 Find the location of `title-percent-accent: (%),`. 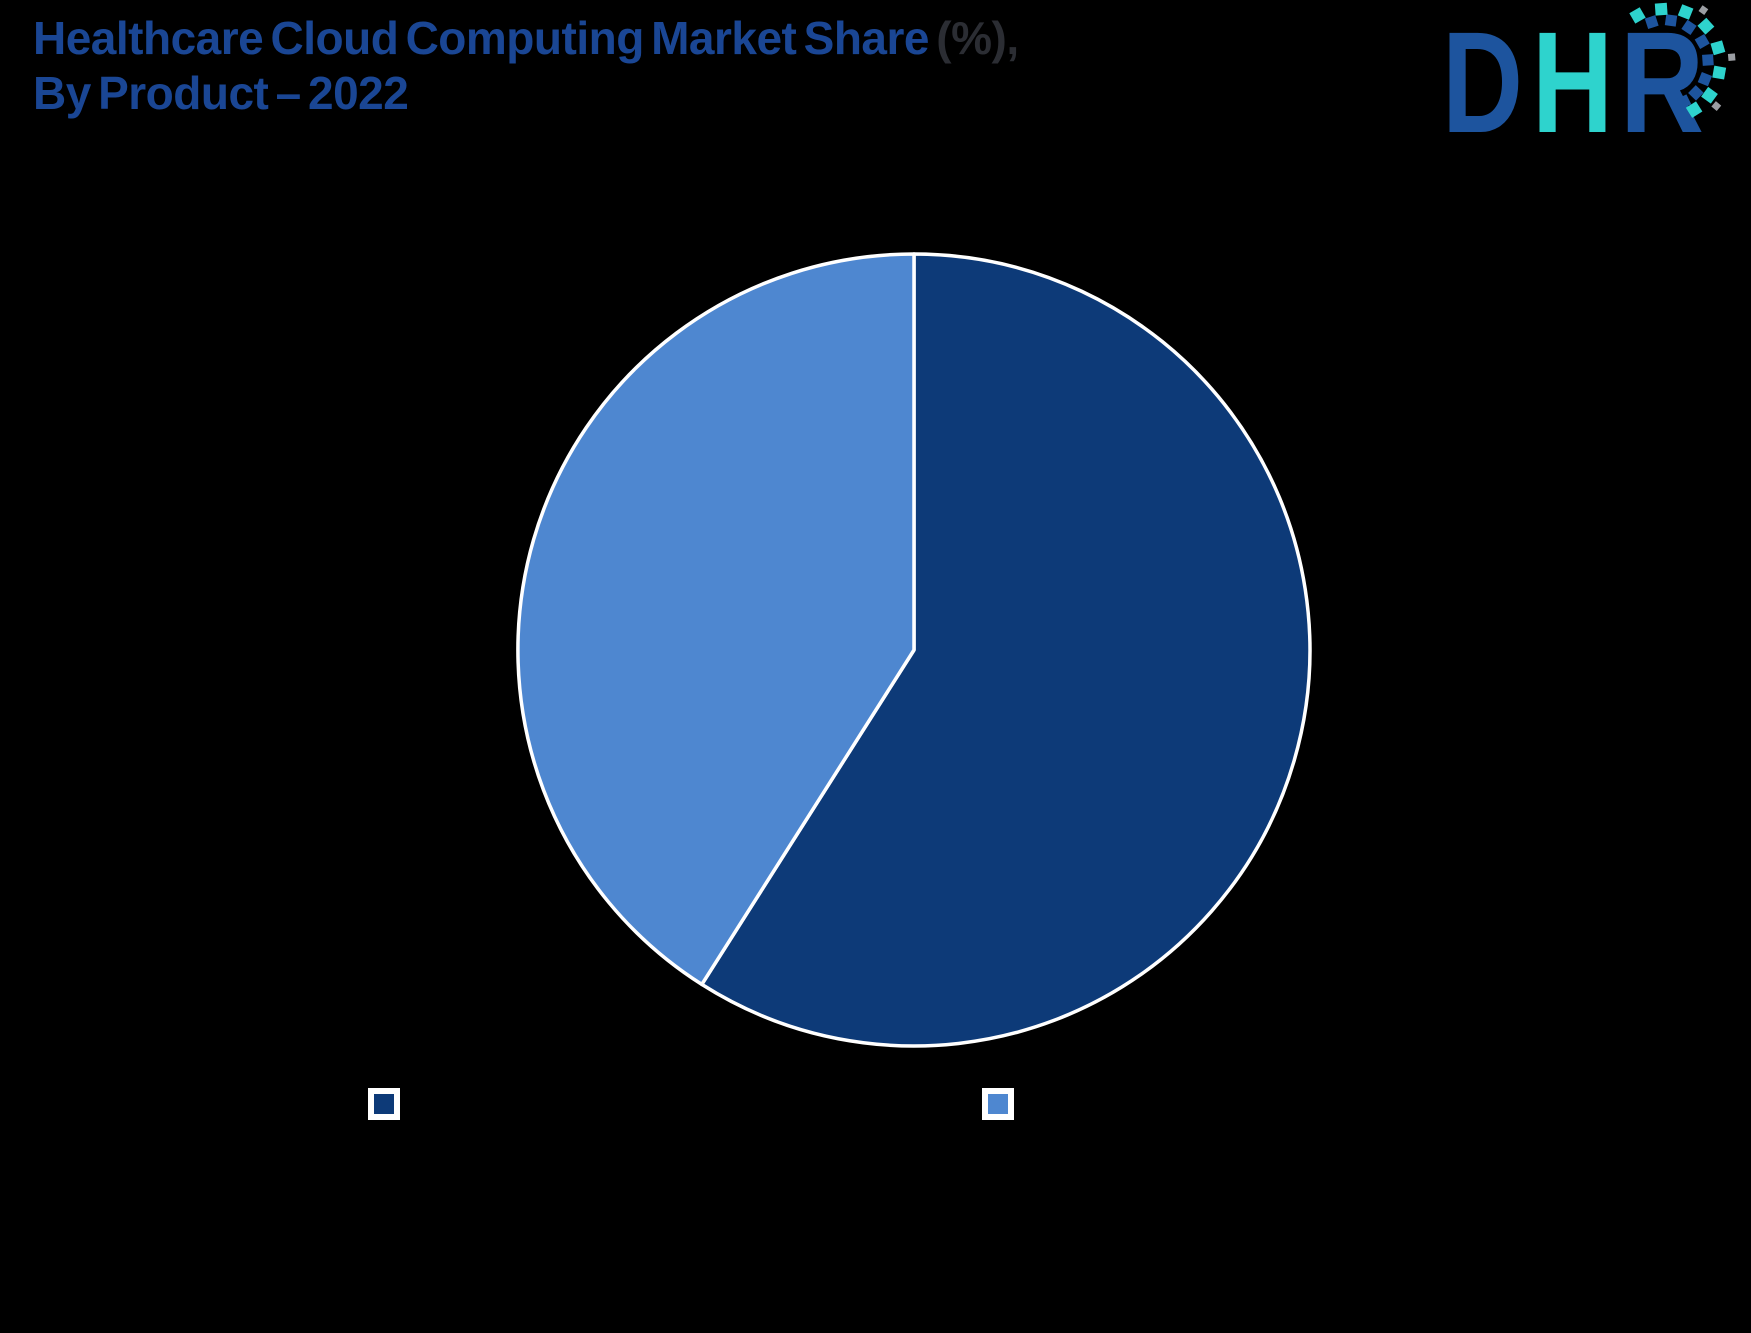

title-percent-accent: (%), is located at coordinates (977, 38).